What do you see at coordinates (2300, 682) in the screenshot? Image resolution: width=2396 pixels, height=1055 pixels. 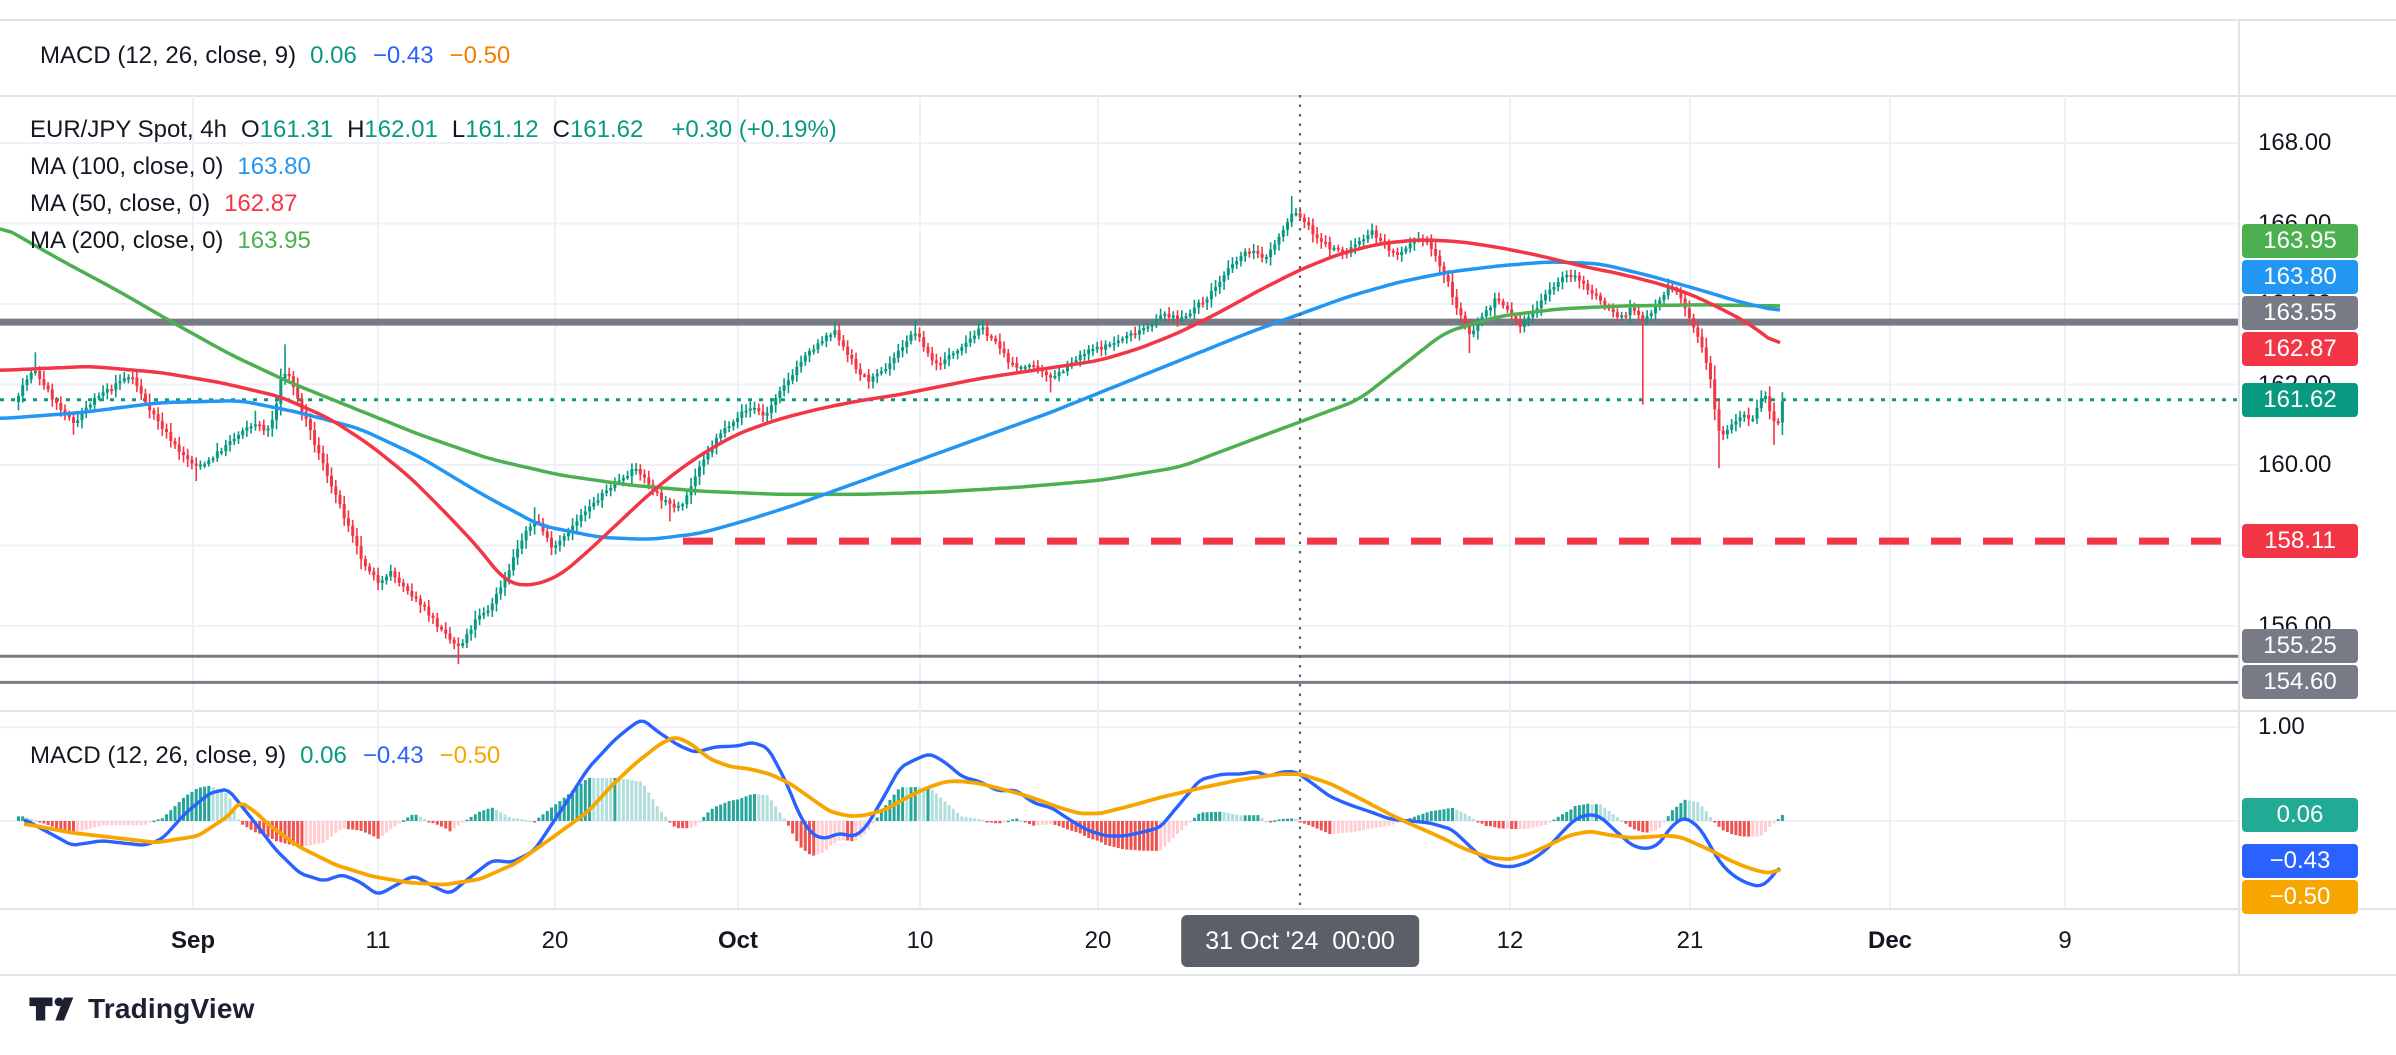 I see `axis-price-badge: 154.60` at bounding box center [2300, 682].